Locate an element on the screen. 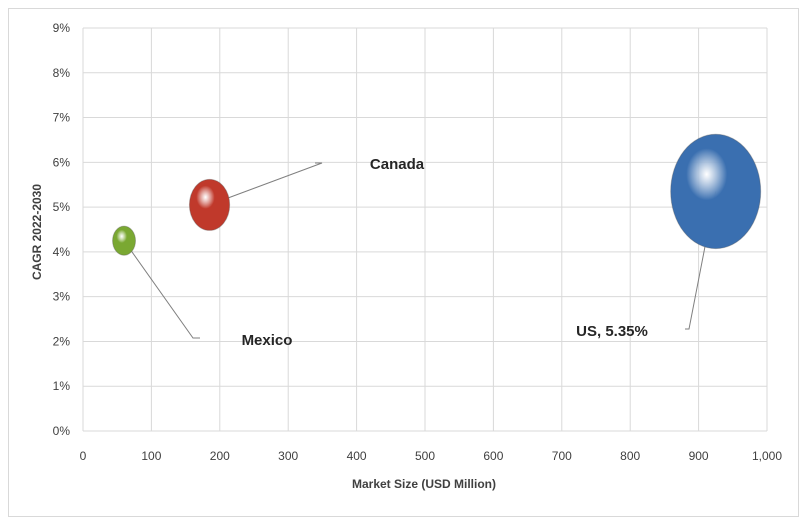  y-tick-label: 8% is located at coordinates (62, 73).